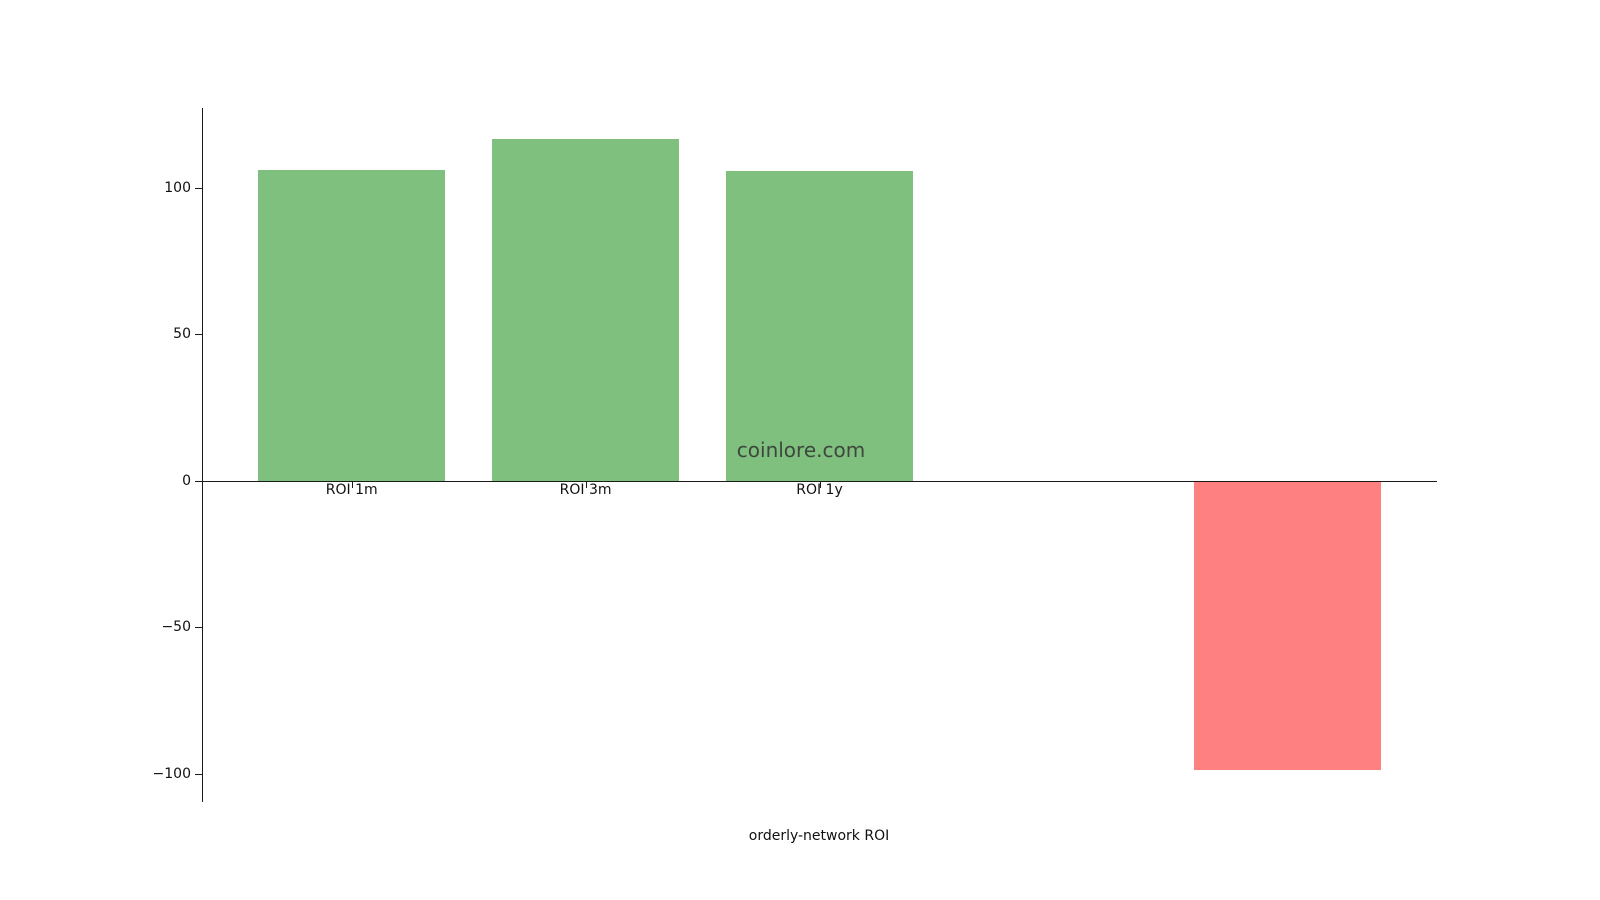 This screenshot has width=1600, height=900. I want to click on y-axis-spine, so click(202, 455).